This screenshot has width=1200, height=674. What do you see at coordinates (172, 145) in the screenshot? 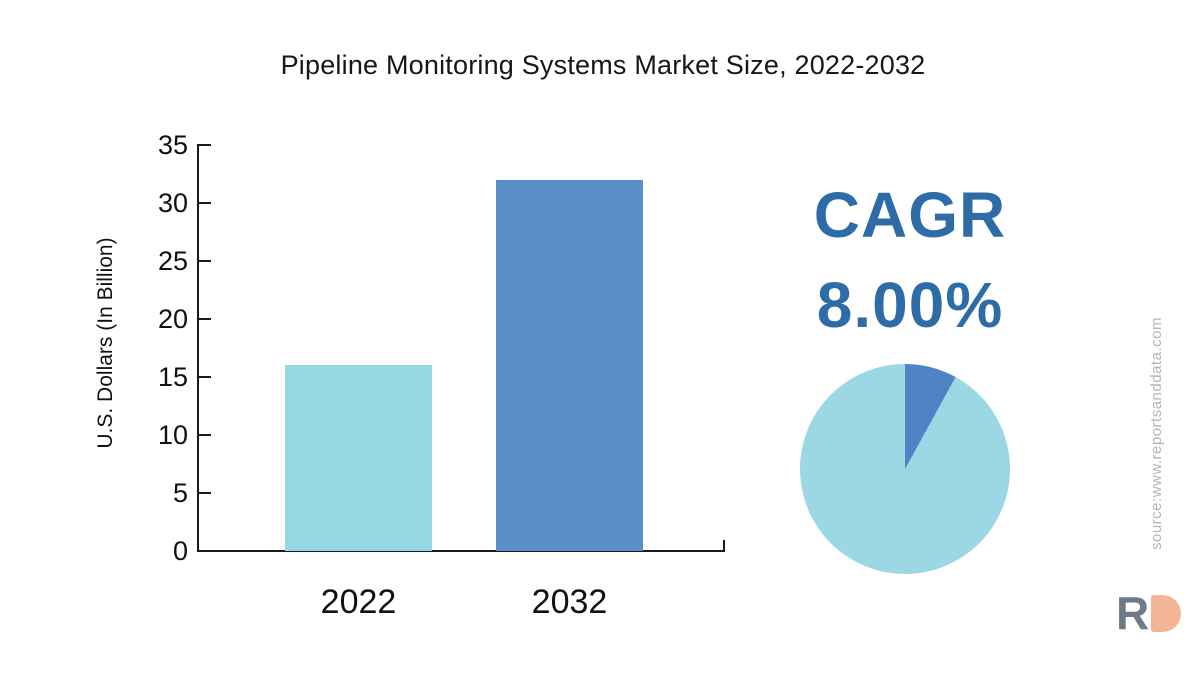
I see `y-tick-label: 35` at bounding box center [172, 145].